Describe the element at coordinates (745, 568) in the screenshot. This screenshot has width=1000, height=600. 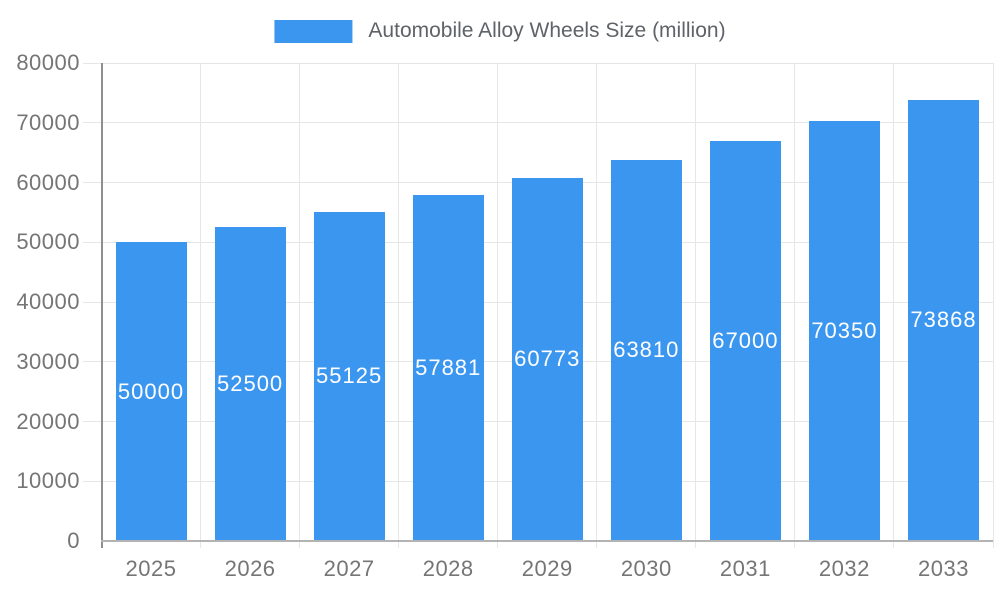
I see `x-axis-label: 2031` at that location.